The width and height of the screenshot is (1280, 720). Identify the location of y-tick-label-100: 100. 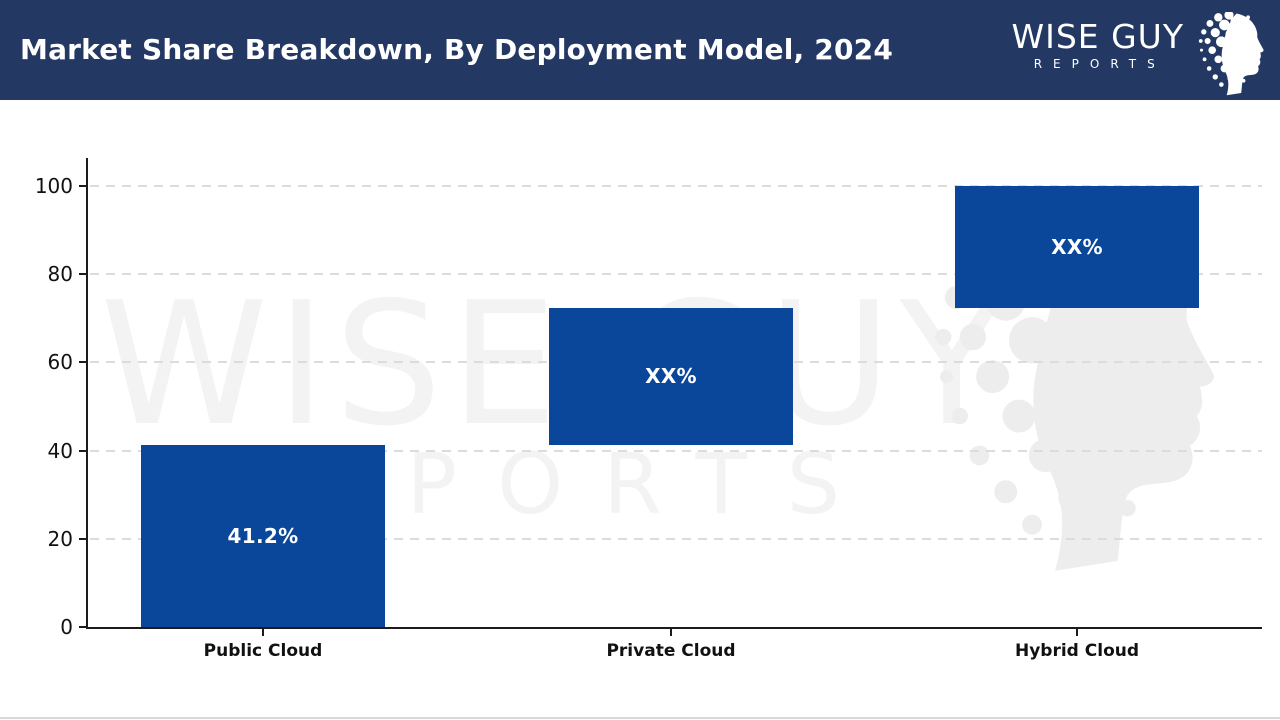
(53, 186).